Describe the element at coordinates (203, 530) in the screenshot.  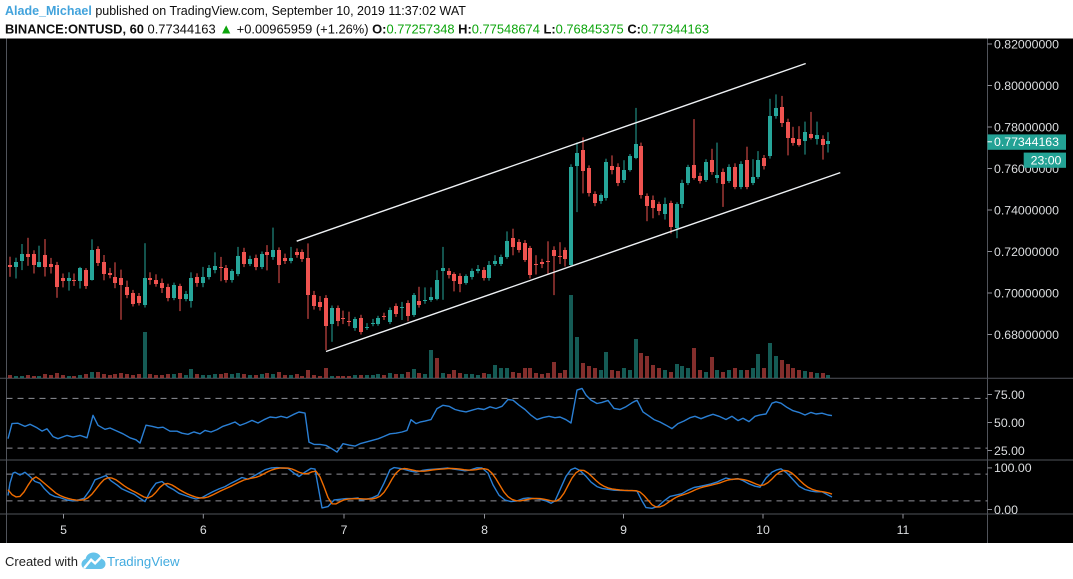
I see `svg-text: 6` at that location.